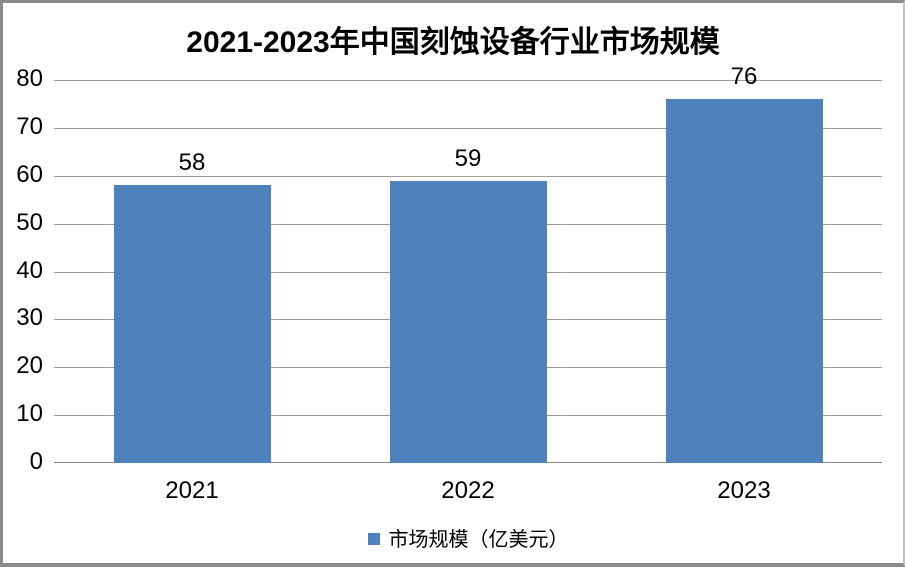 This screenshot has height=567, width=905. I want to click on y-axis-tick-label: 60, so click(29, 174).